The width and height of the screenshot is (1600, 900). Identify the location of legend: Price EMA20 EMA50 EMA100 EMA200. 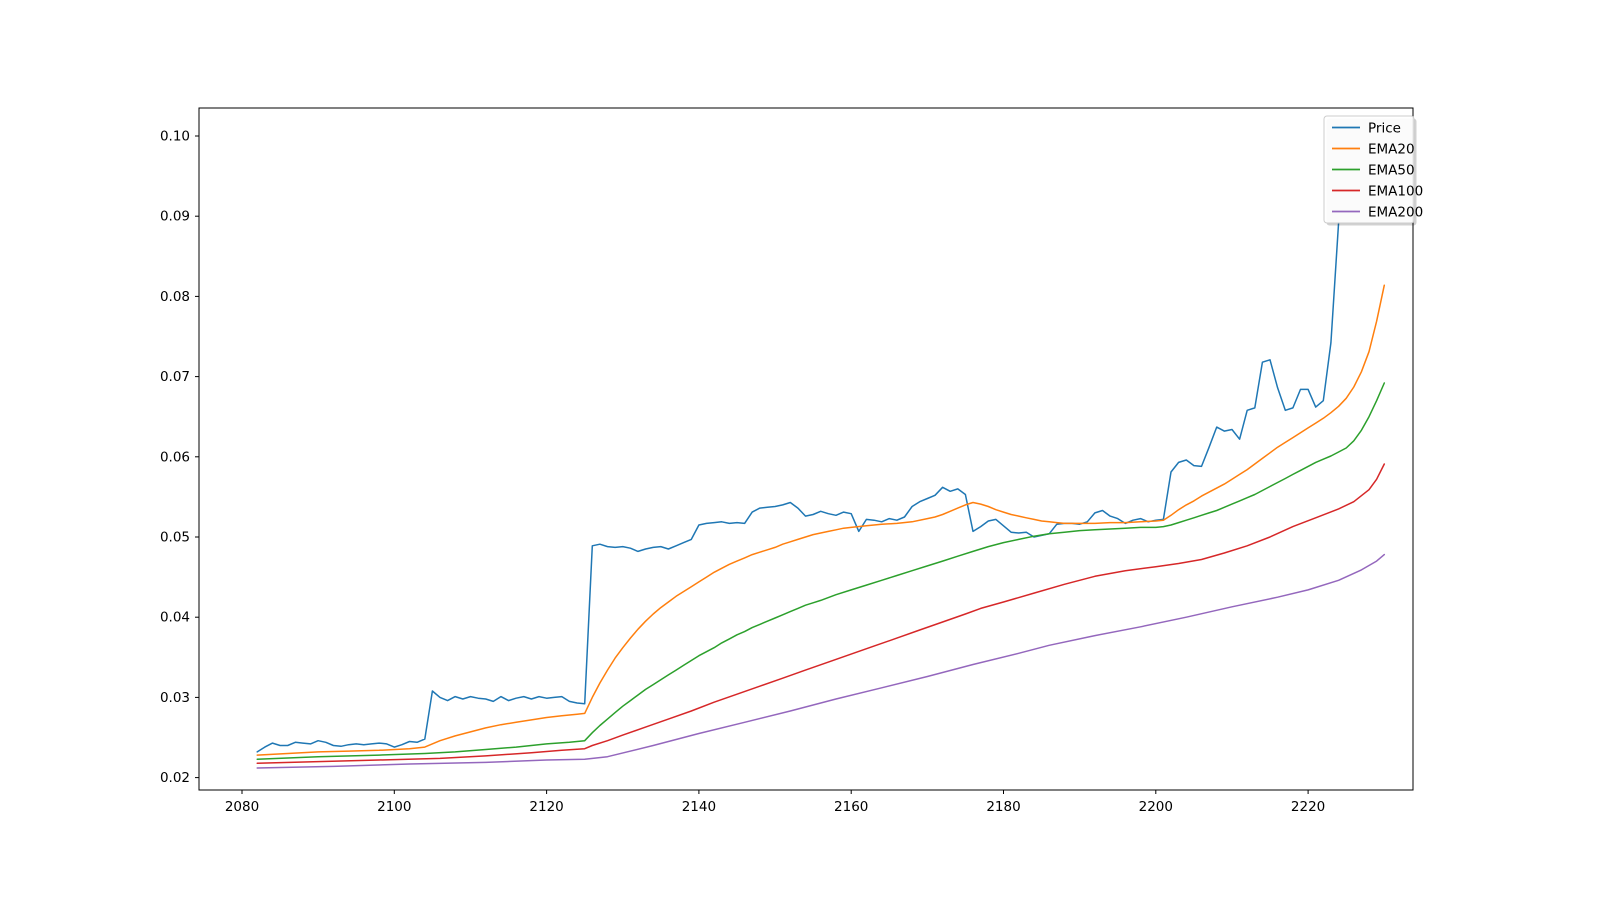
(1373, 170).